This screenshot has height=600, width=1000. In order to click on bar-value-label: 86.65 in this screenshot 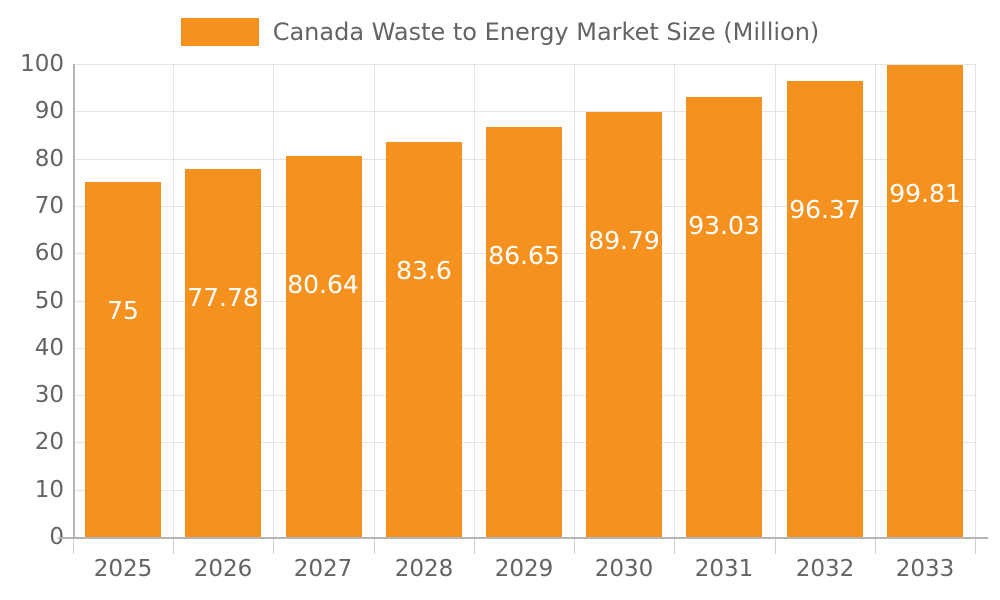, I will do `click(524, 255)`.